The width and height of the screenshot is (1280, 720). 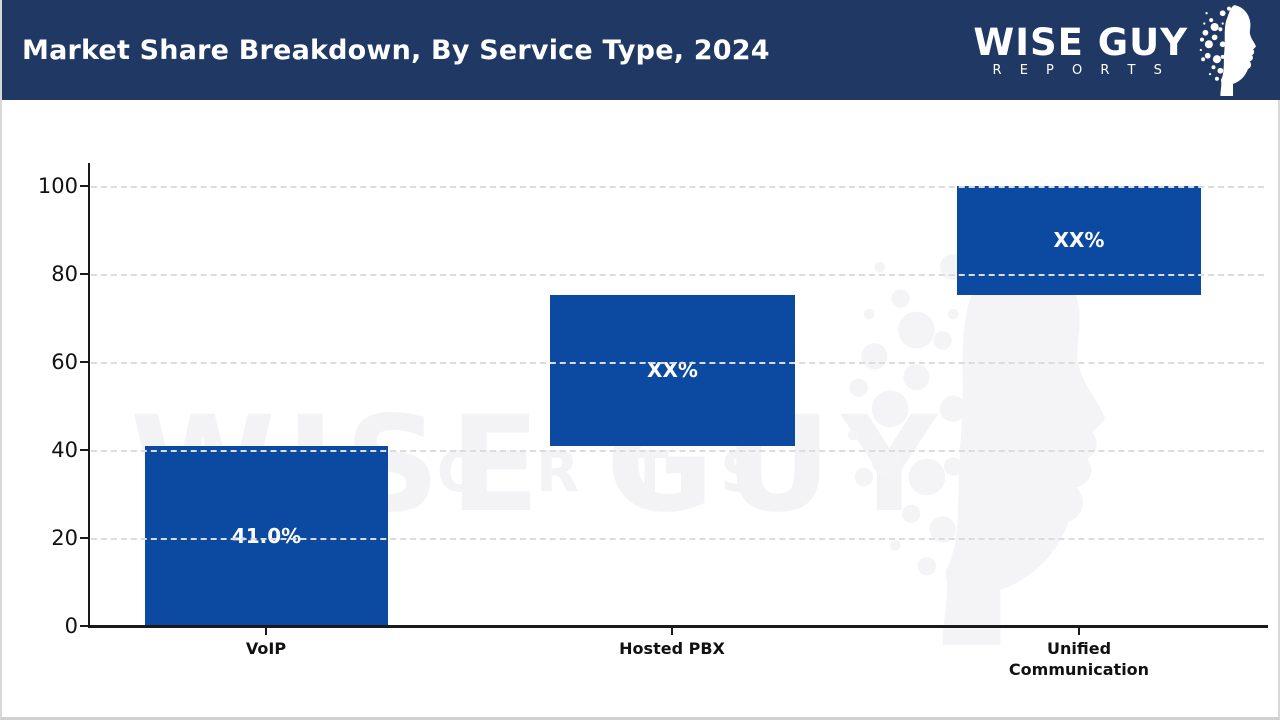 I want to click on logo-text: WISE GUY R E P O R T S, so click(x=1080, y=50).